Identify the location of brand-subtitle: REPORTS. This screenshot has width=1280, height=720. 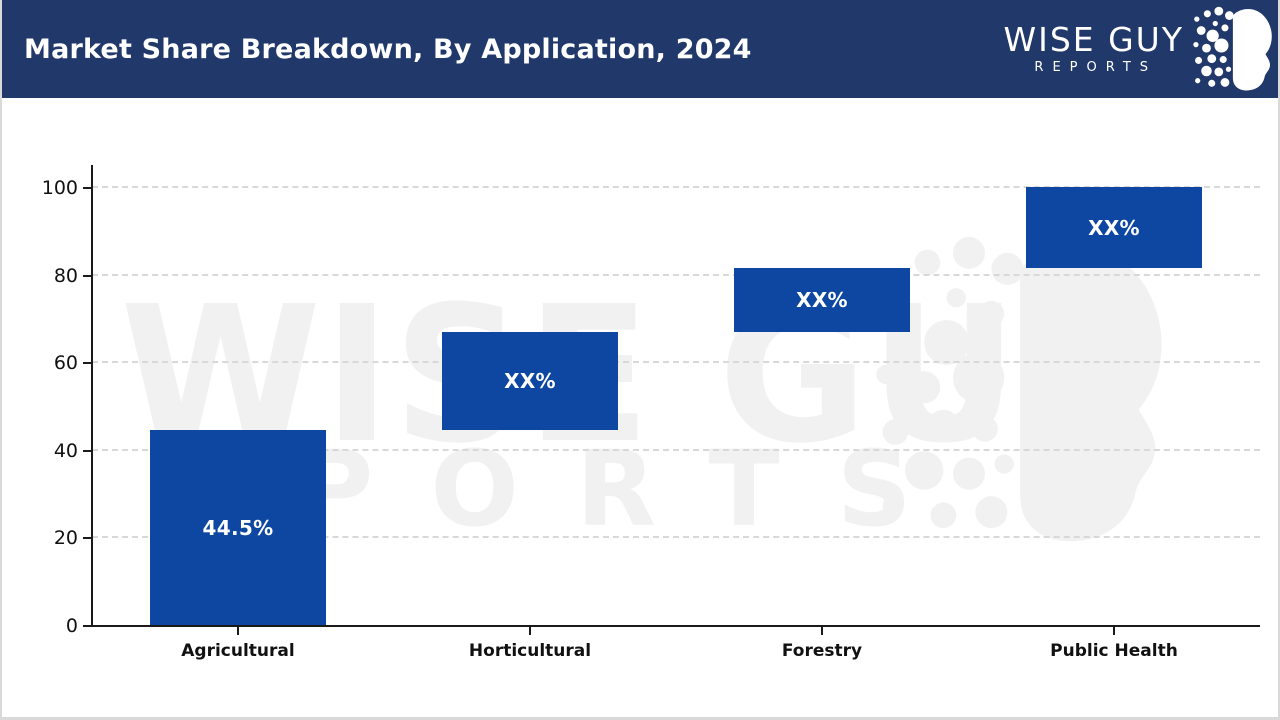
(1096, 67).